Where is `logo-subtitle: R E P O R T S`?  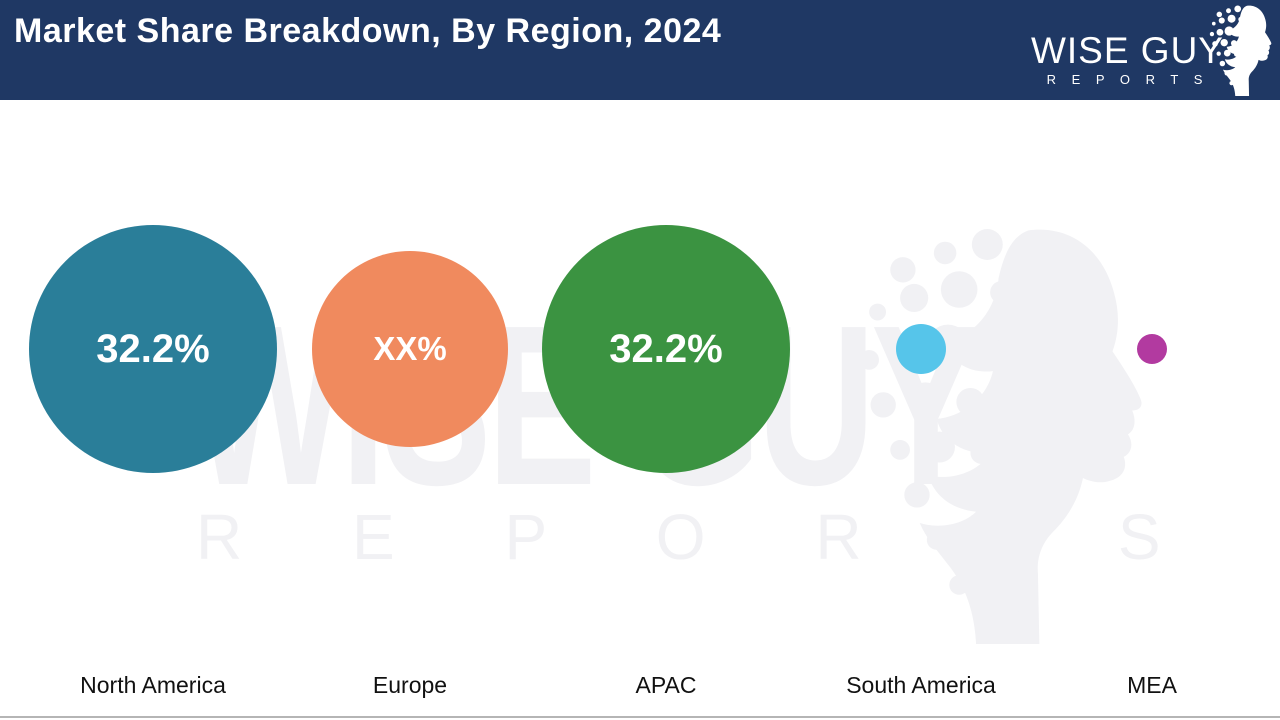
logo-subtitle: R E P O R T S is located at coordinates (1127, 79).